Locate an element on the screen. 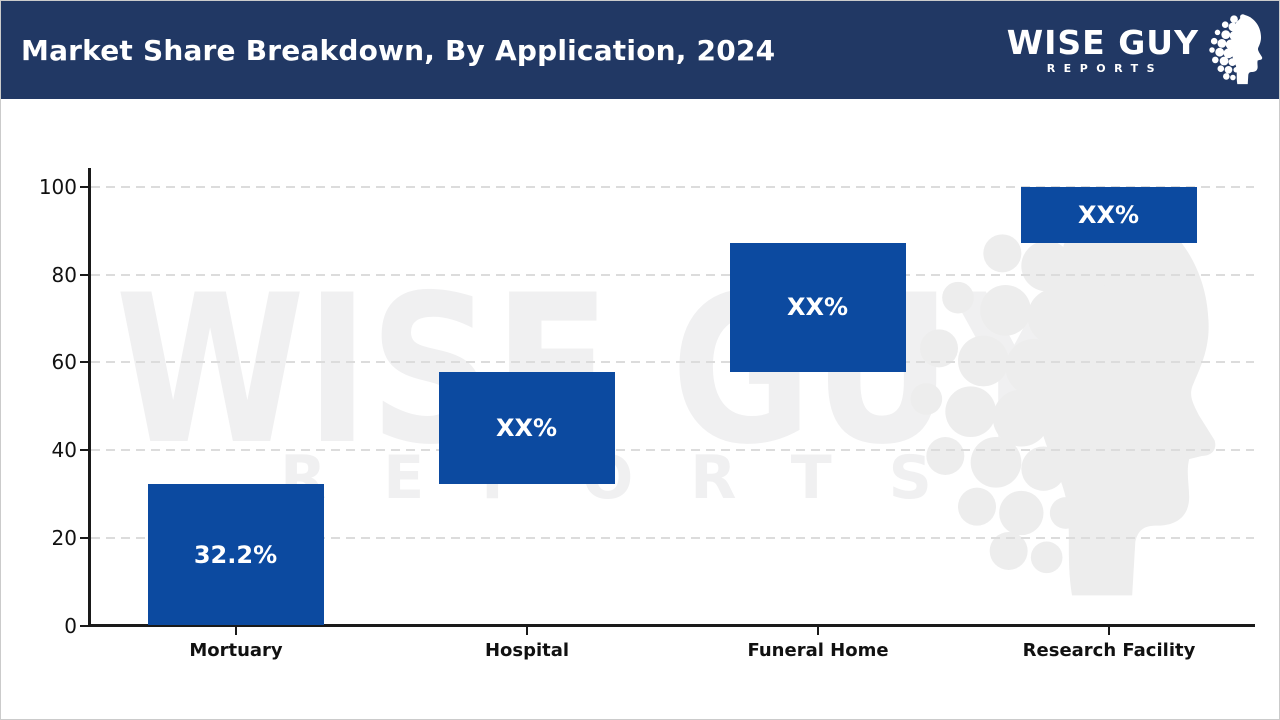  wiseguy-head-logo-icon is located at coordinates (1234, 50).